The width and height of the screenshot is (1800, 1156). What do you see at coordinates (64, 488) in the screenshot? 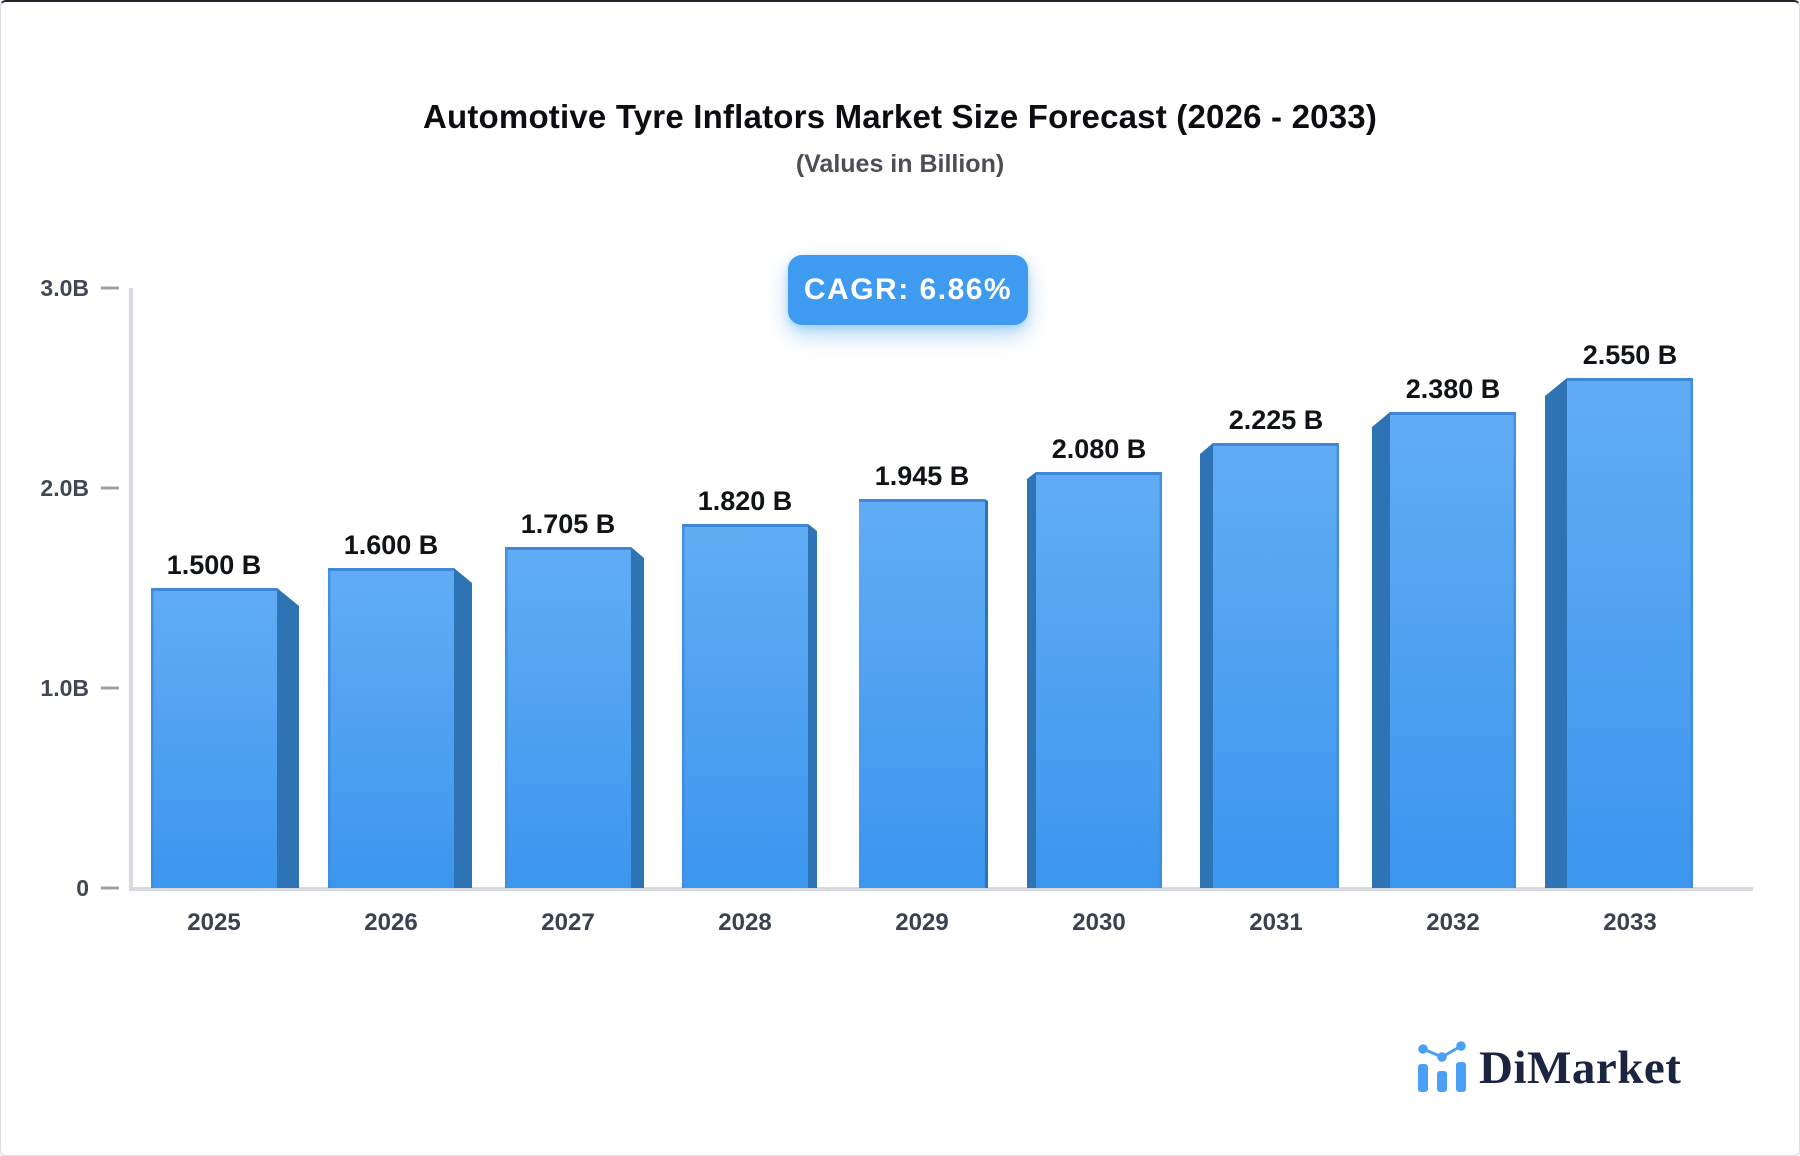
I see `y-tick-label: 2.0B` at bounding box center [64, 488].